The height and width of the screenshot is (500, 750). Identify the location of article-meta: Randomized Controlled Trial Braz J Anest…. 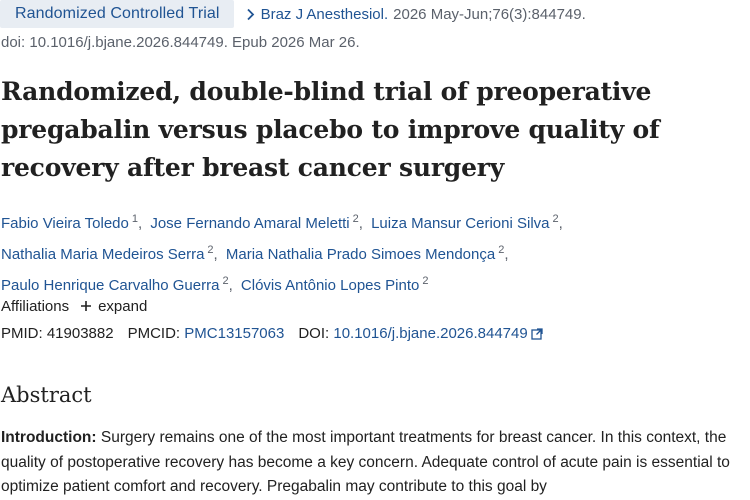
(293, 14).